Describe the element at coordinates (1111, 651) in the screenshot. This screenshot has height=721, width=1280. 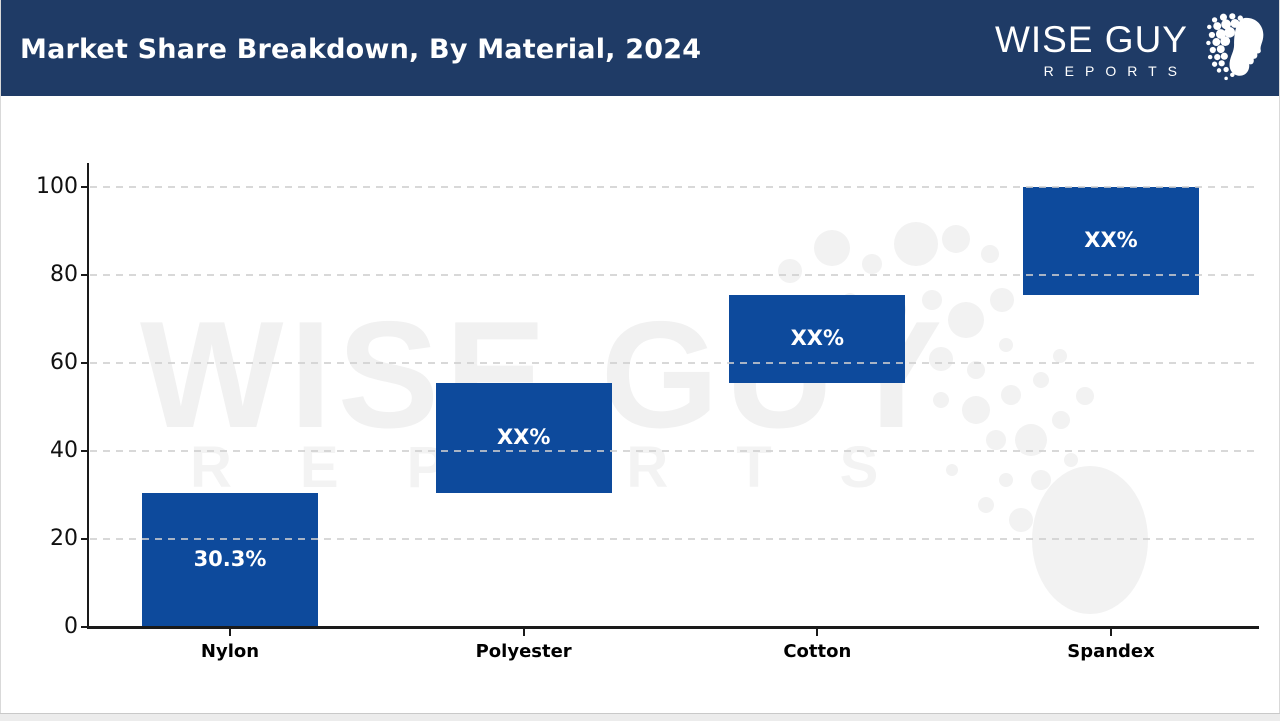
I see `category-label: Spandex` at that location.